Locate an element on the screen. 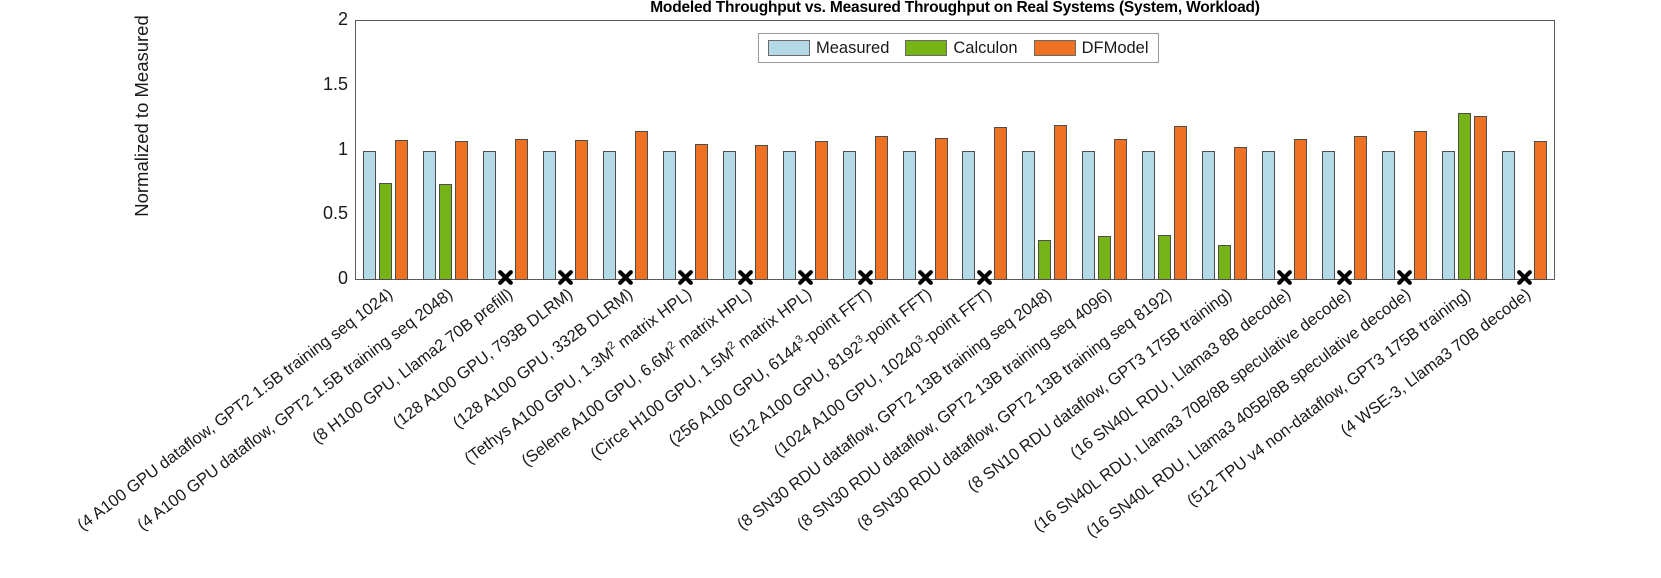  legend-label: Calculon is located at coordinates (985, 47).